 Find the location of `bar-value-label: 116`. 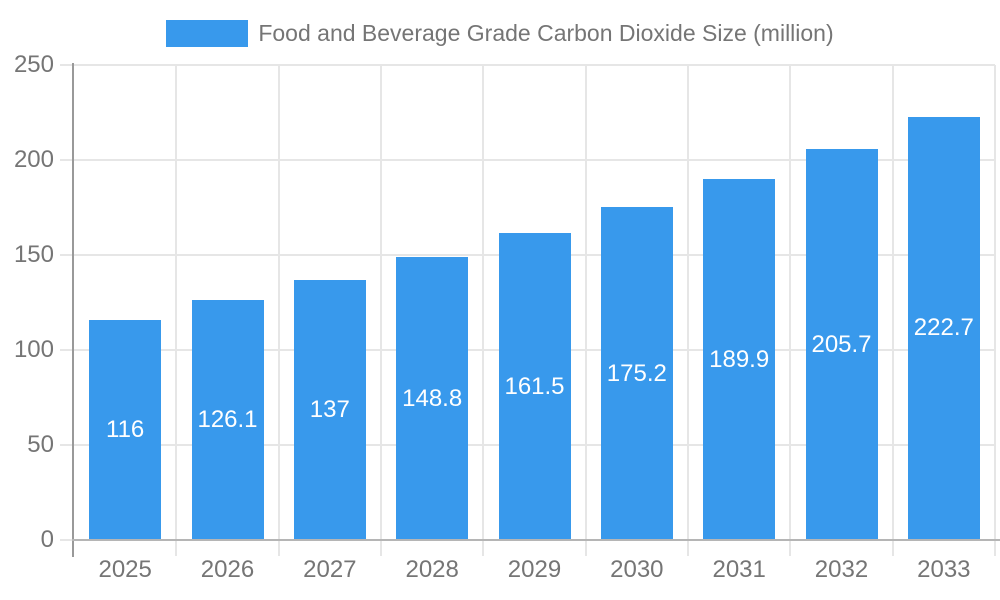

bar-value-label: 116 is located at coordinates (125, 429).